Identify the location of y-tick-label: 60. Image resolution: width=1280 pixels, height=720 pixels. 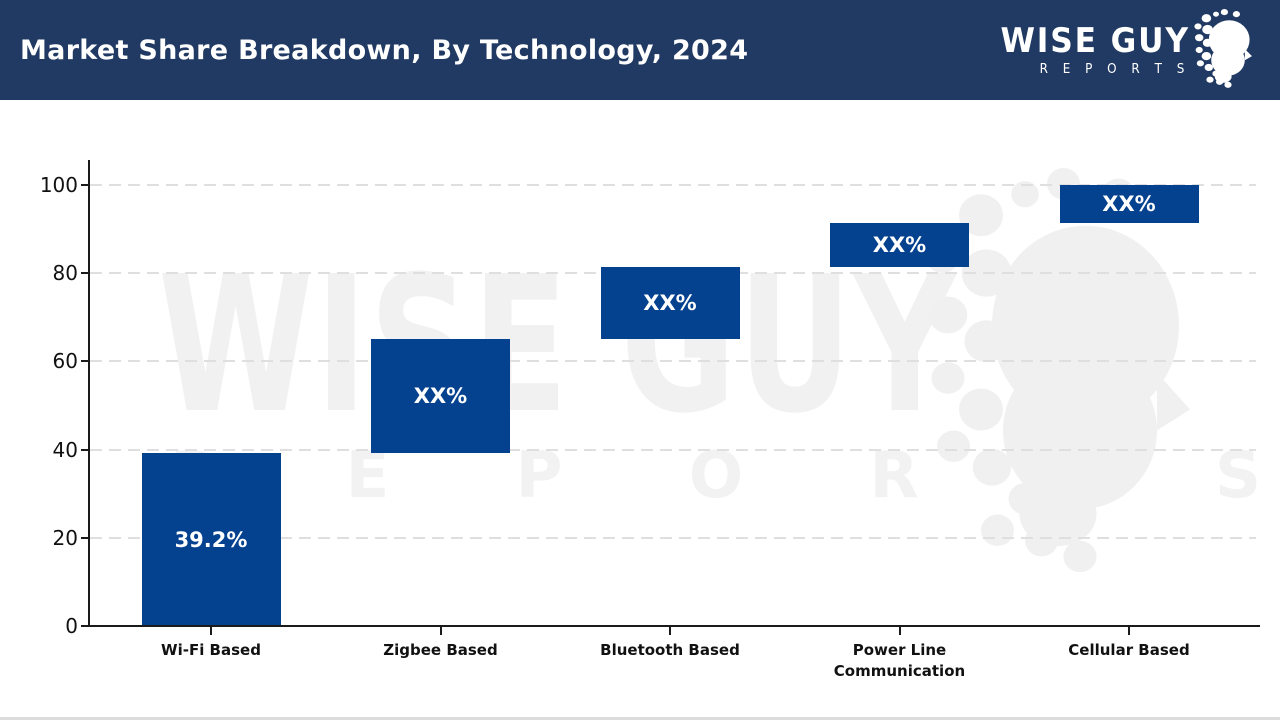
(65, 361).